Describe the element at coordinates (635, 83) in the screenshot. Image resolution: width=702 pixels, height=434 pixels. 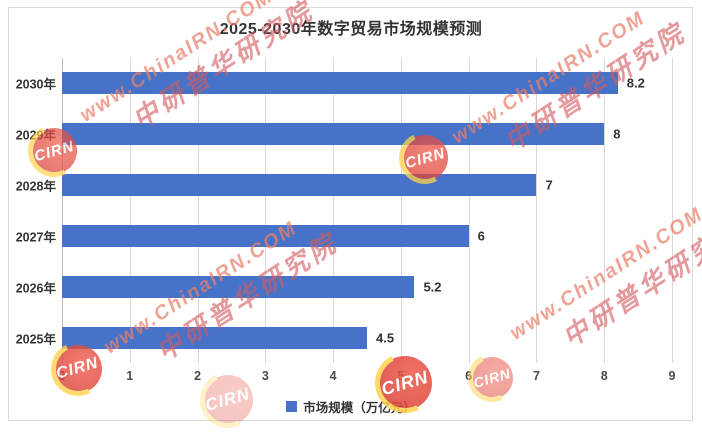
I see `value-label: 8.2` at that location.